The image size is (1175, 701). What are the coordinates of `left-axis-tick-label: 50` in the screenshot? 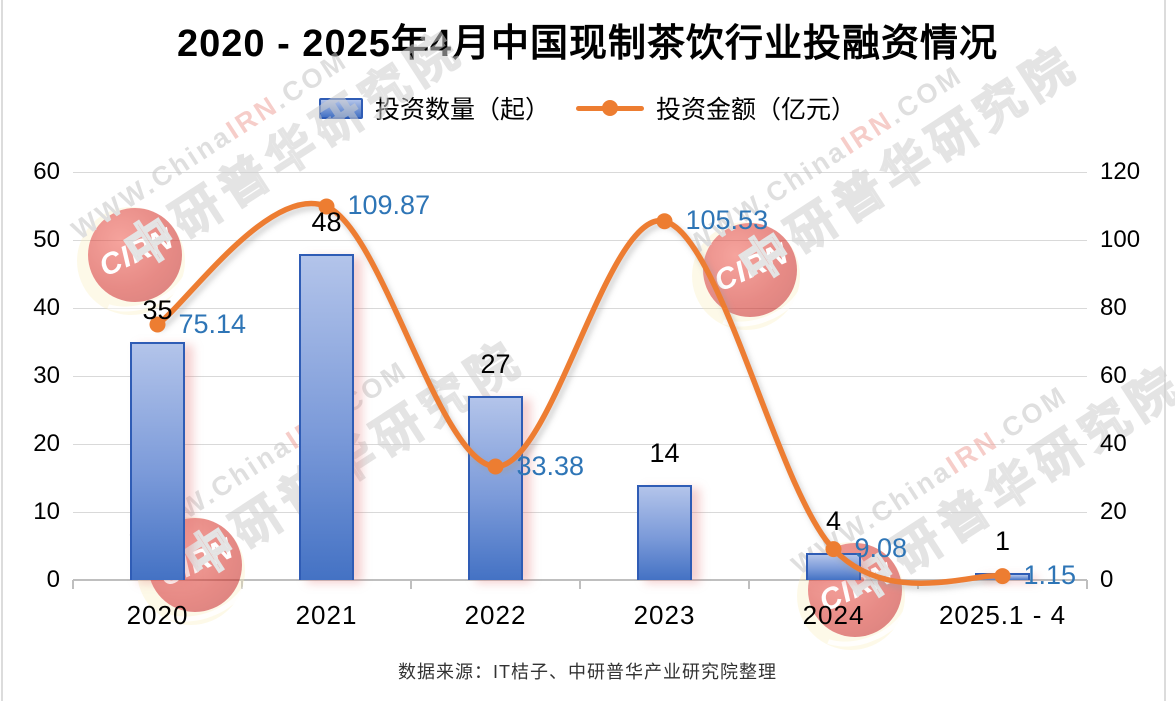 It's located at (46, 239).